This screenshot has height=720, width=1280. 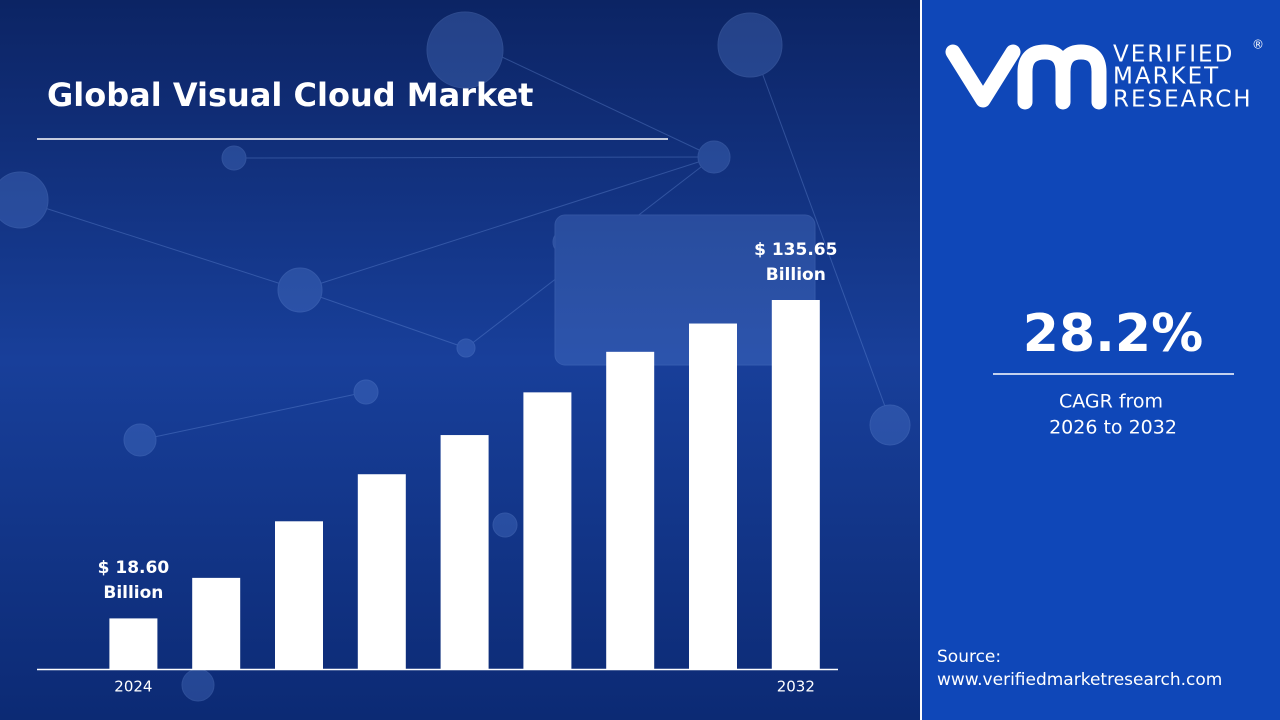 What do you see at coordinates (969, 657) in the screenshot?
I see `source-label: Source:` at bounding box center [969, 657].